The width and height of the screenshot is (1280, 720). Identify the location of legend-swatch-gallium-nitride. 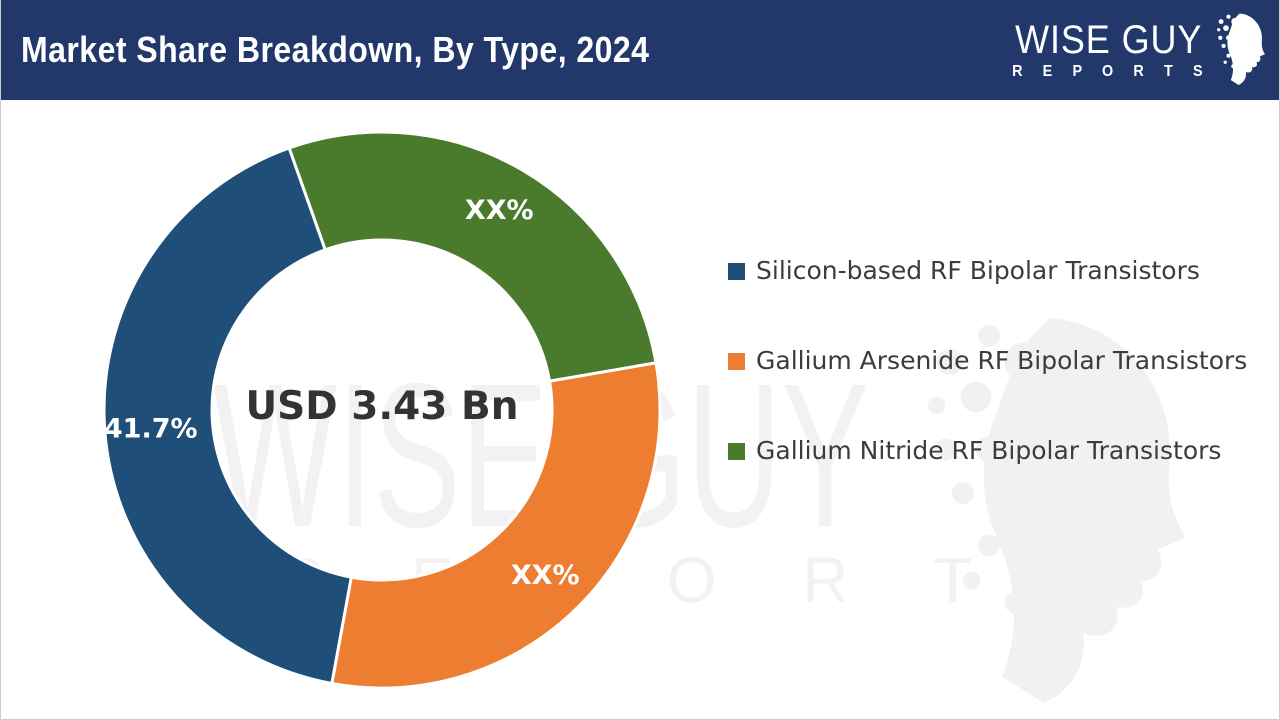
(736, 451).